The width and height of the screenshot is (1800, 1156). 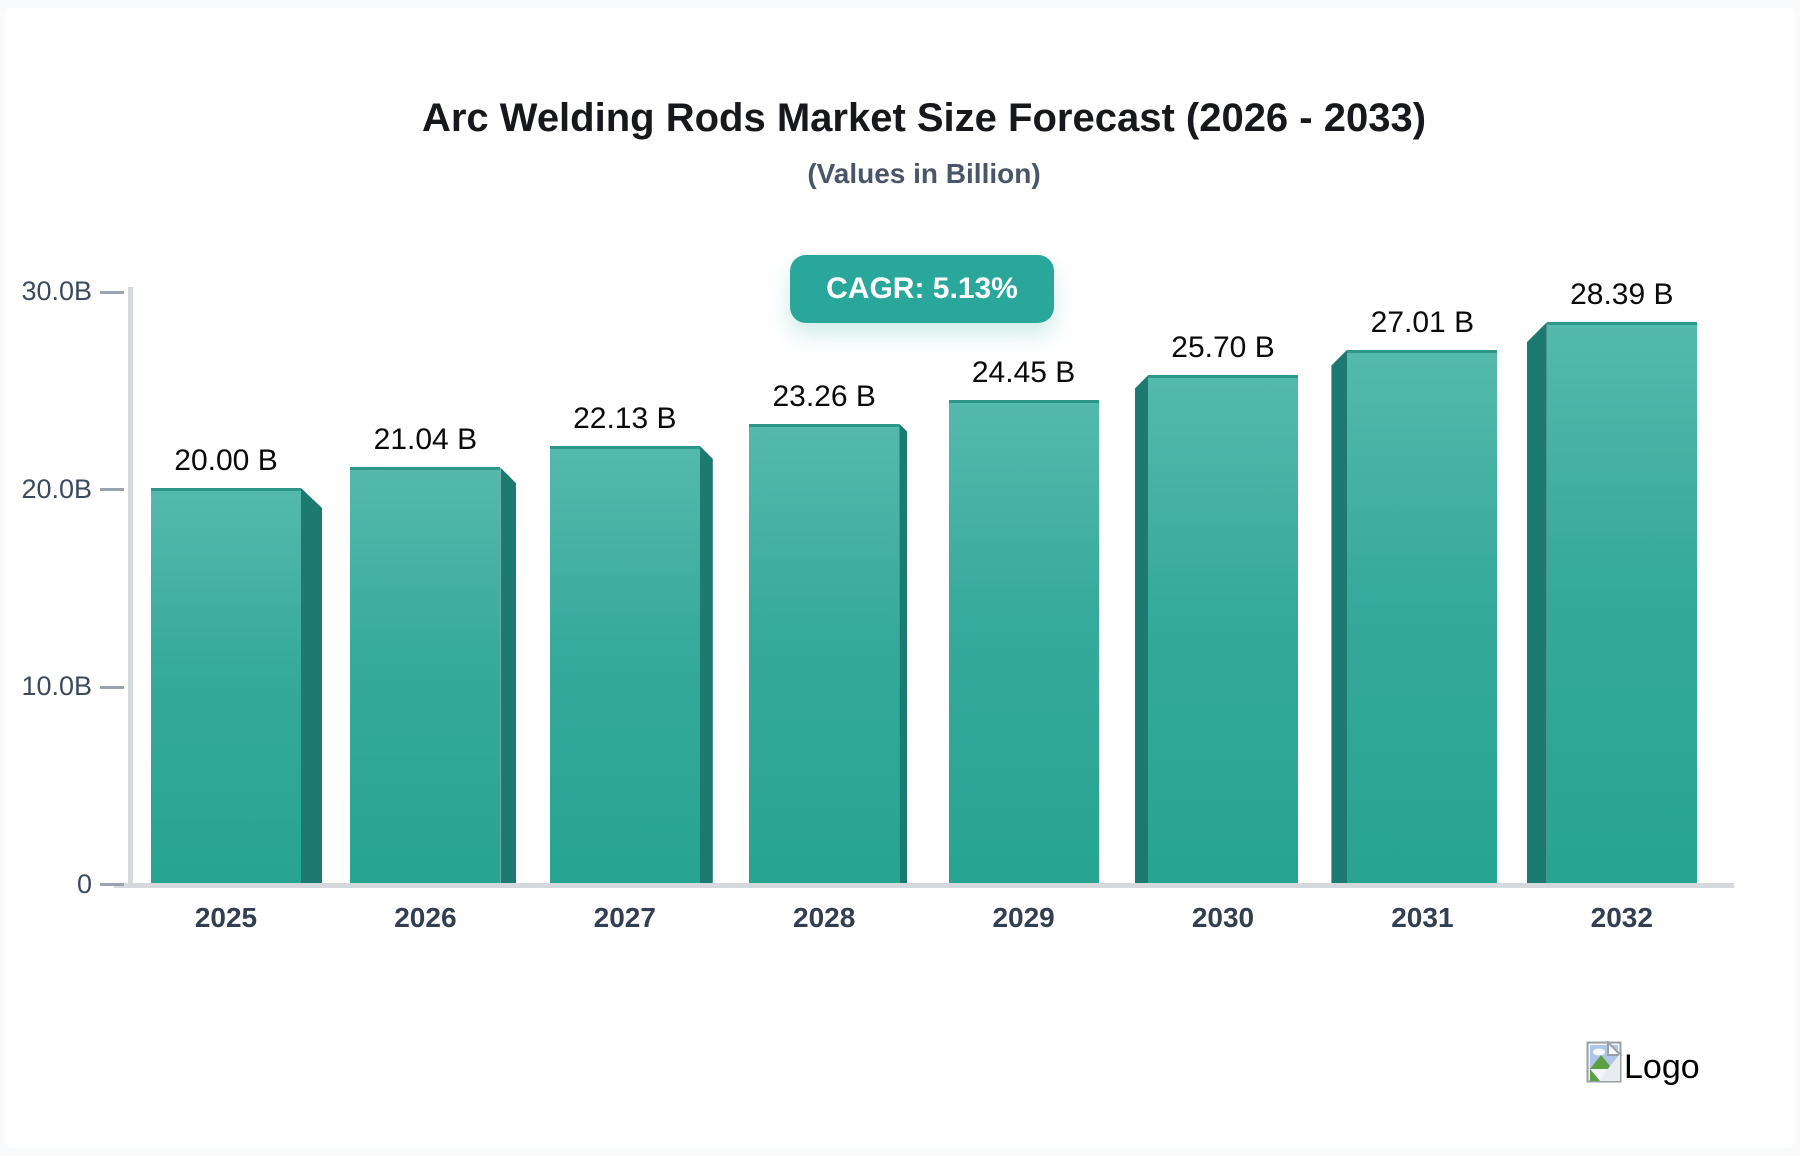 I want to click on bar-side-2031, so click(x=1339, y=616).